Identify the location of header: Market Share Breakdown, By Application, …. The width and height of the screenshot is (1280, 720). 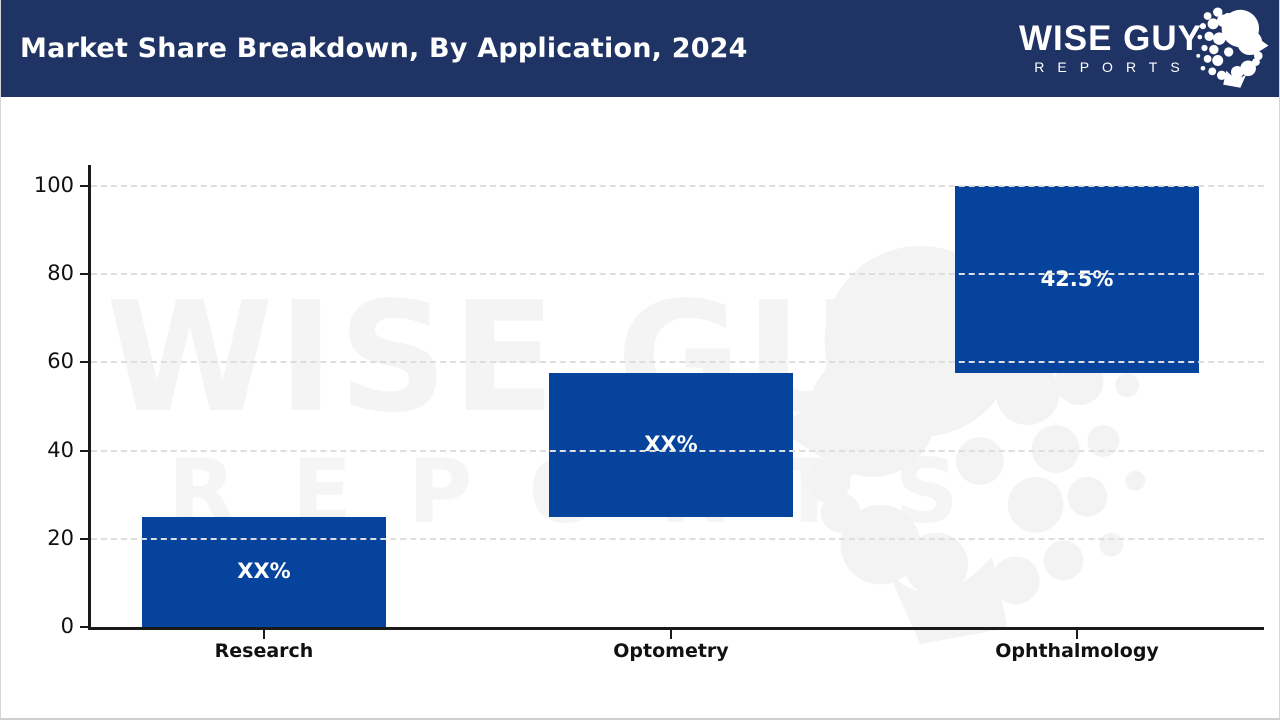
(640, 48).